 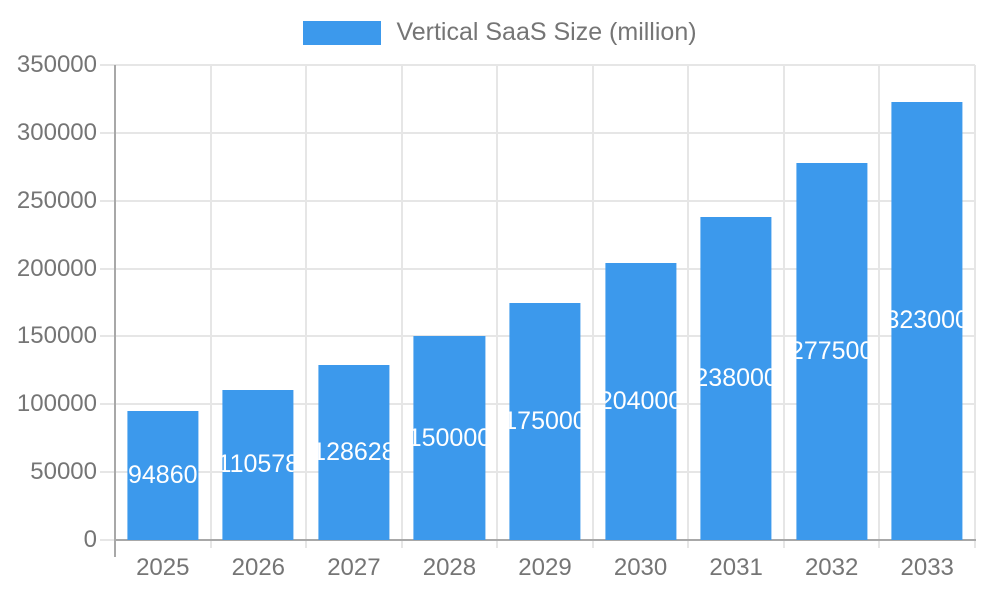 I want to click on bar-value-label: 94860, so click(x=162, y=475).